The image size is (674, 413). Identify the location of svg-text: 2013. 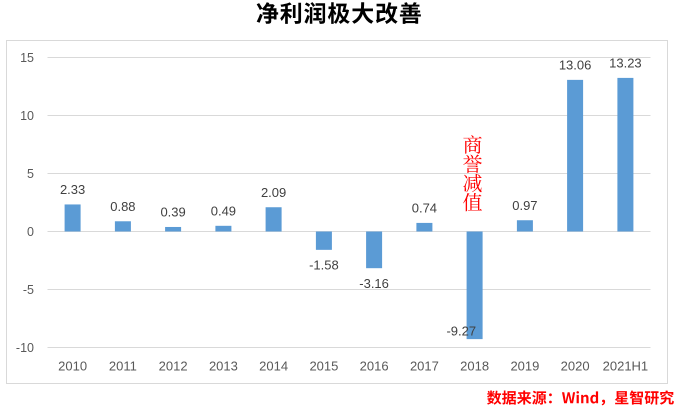
(223, 366).